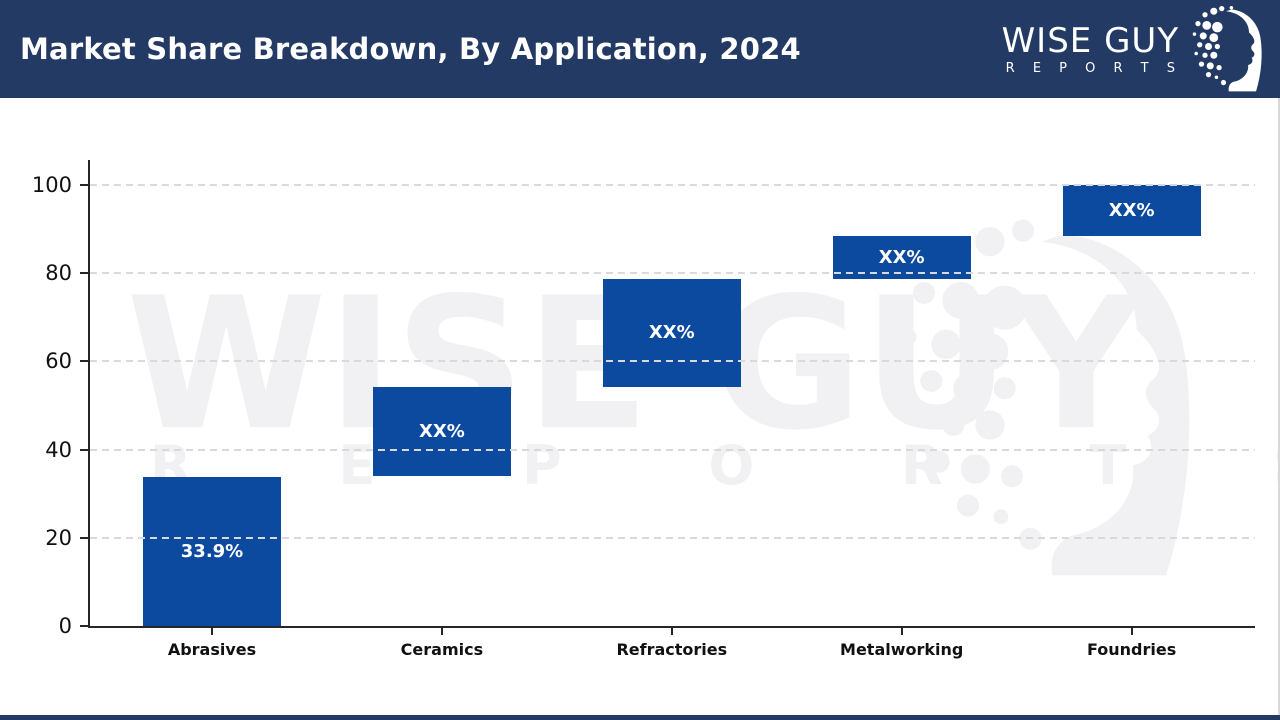 The image size is (1280, 720). I want to click on y-axis-label-80: 80, so click(58, 273).